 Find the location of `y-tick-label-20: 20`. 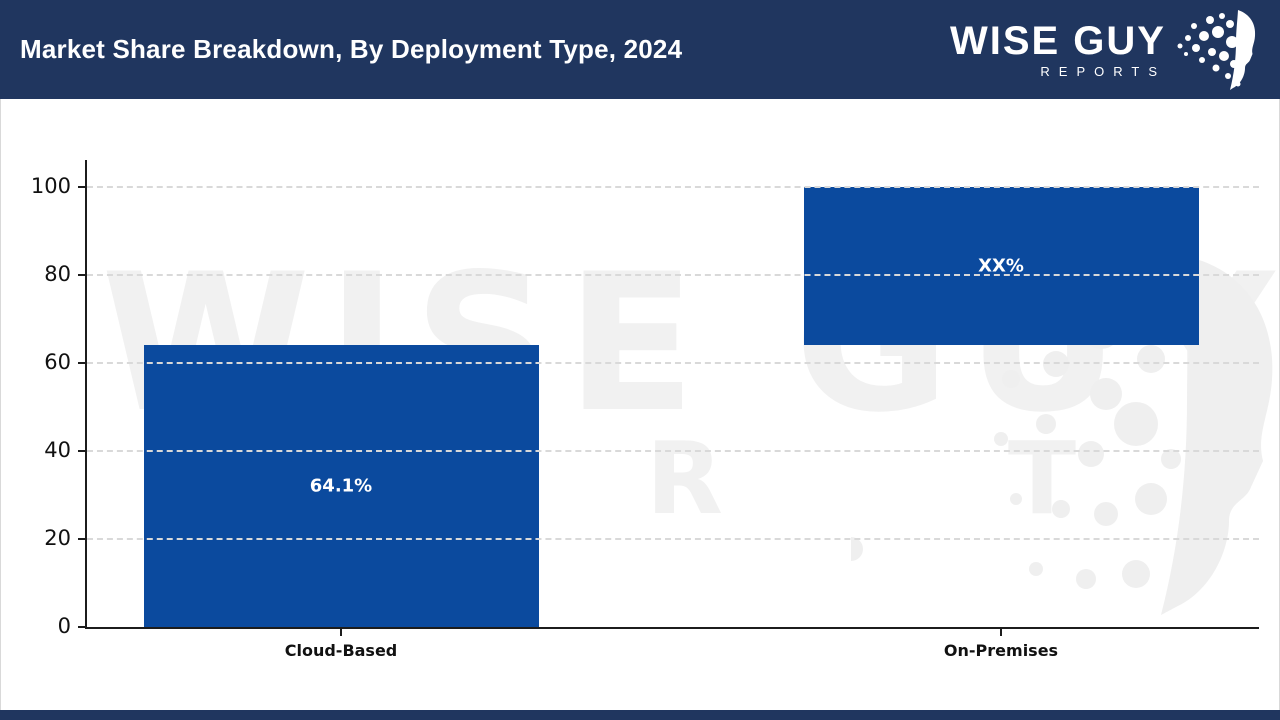

y-tick-label-20: 20 is located at coordinates (57, 538).